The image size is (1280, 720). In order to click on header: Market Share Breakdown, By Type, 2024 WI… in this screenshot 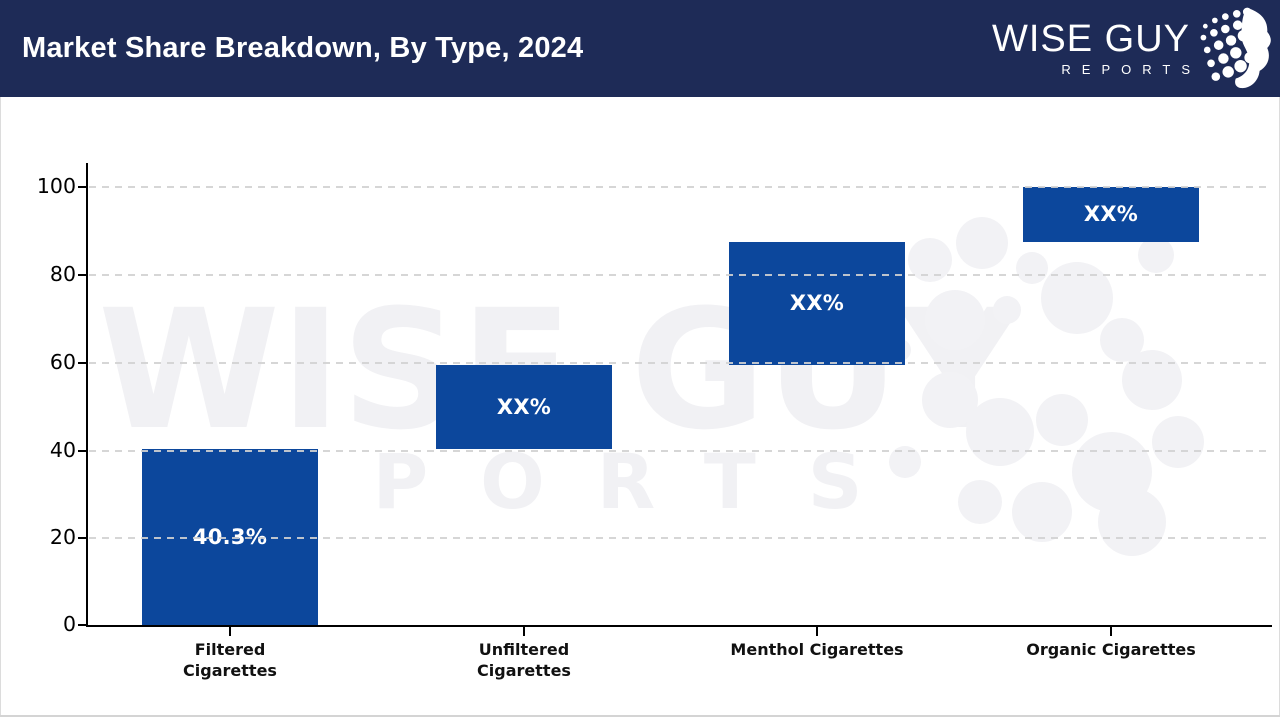, I will do `click(640, 48)`.